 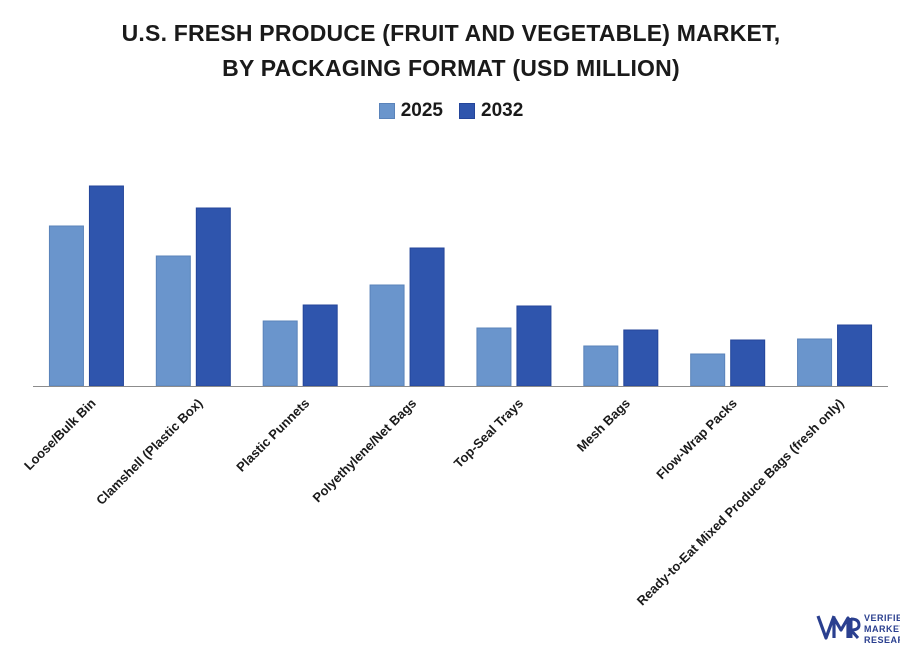 What do you see at coordinates (696, 439) in the screenshot?
I see `x-tick-label-6: Flow-Wrap Packs` at bounding box center [696, 439].